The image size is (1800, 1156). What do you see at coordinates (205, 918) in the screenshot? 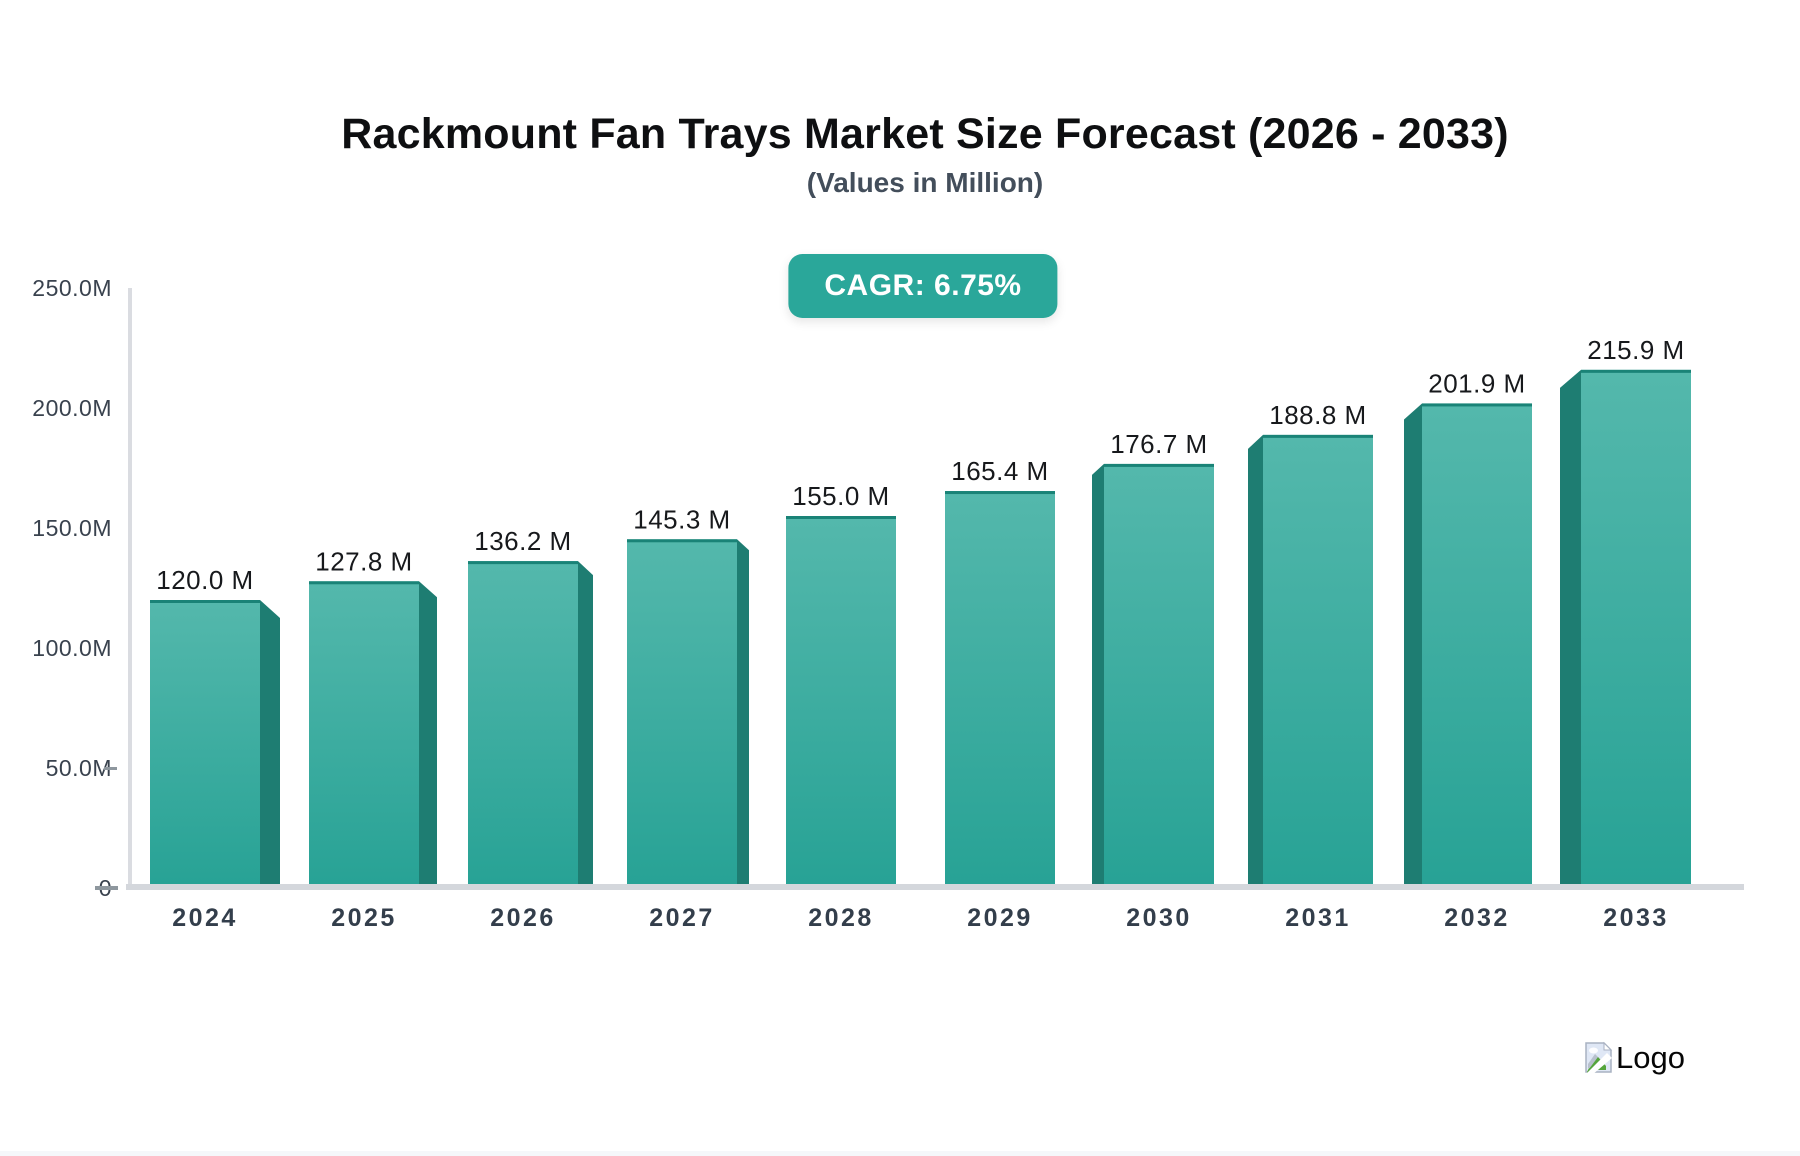
I see `x-axis-label: 2024` at bounding box center [205, 918].